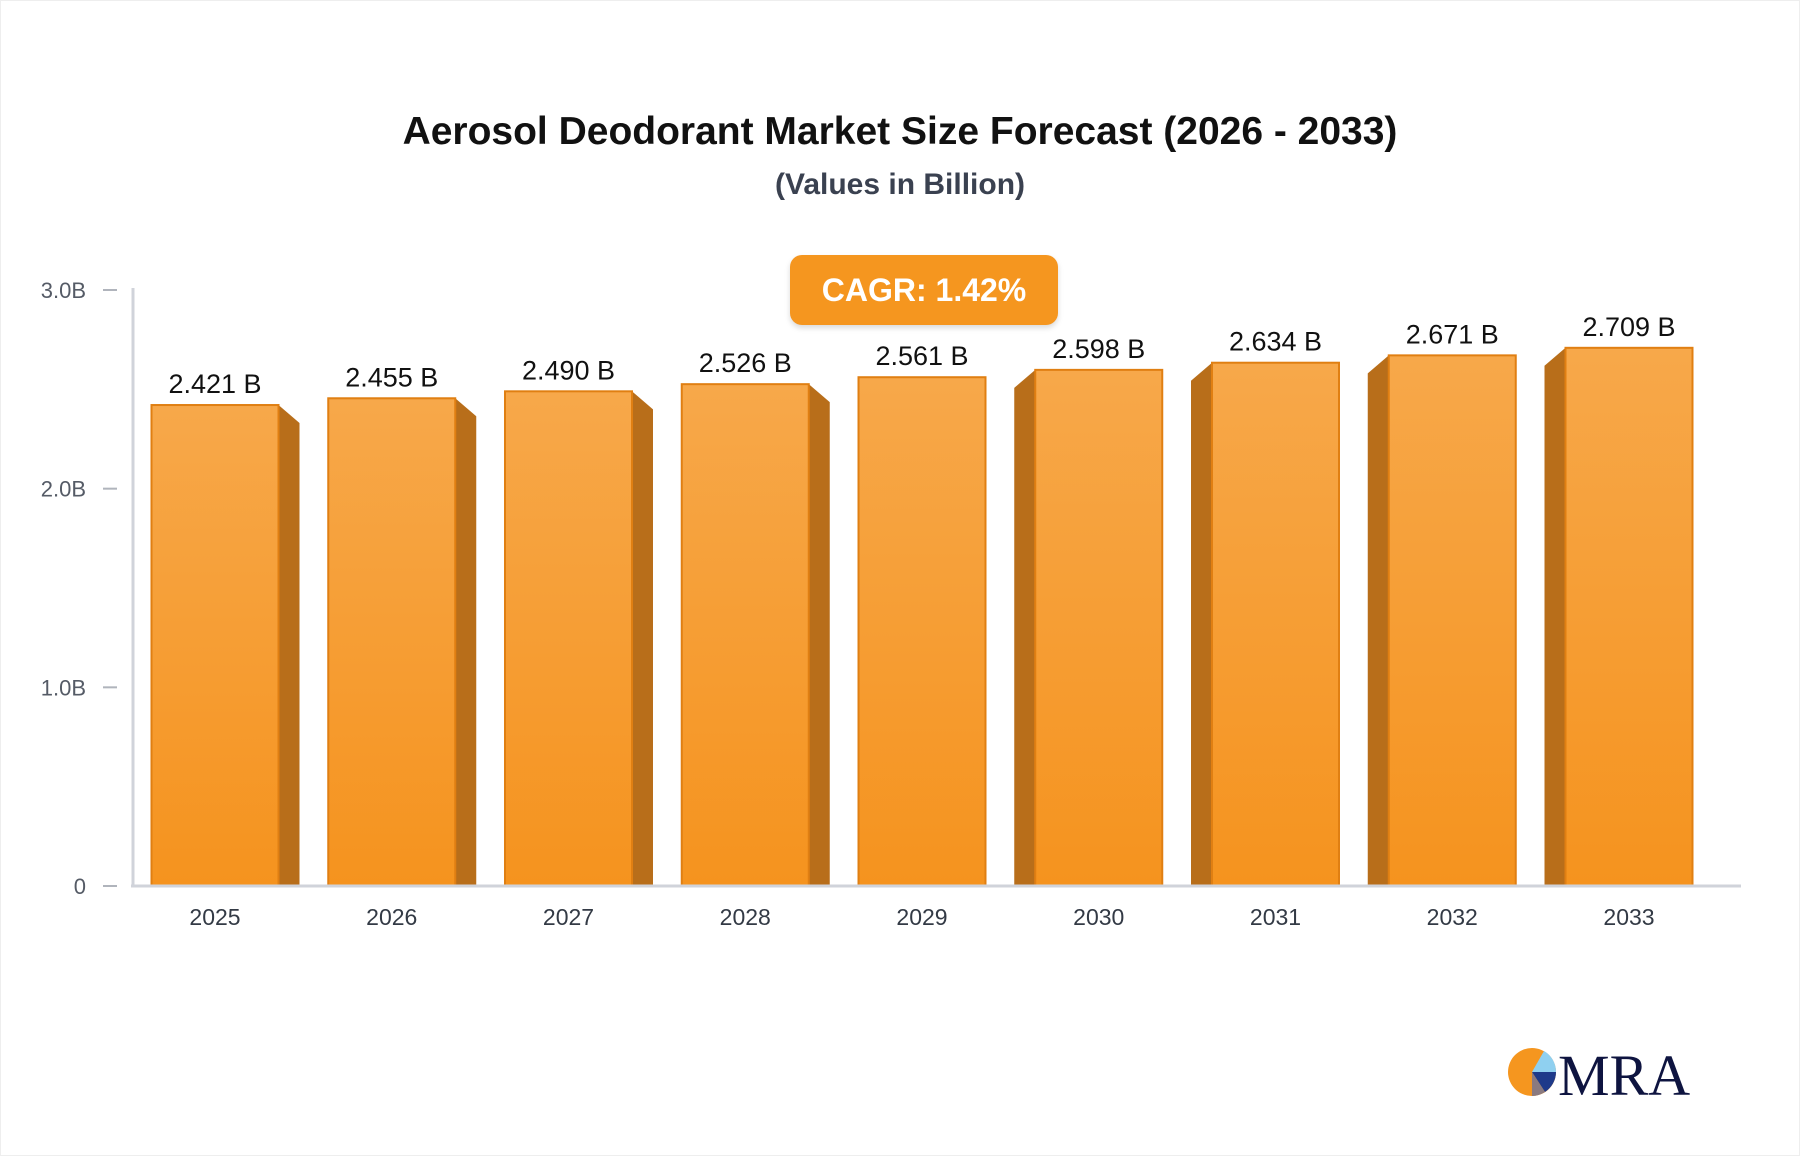 This screenshot has width=1800, height=1156. What do you see at coordinates (63, 489) in the screenshot?
I see `y-tick-label: 2.0B` at bounding box center [63, 489].